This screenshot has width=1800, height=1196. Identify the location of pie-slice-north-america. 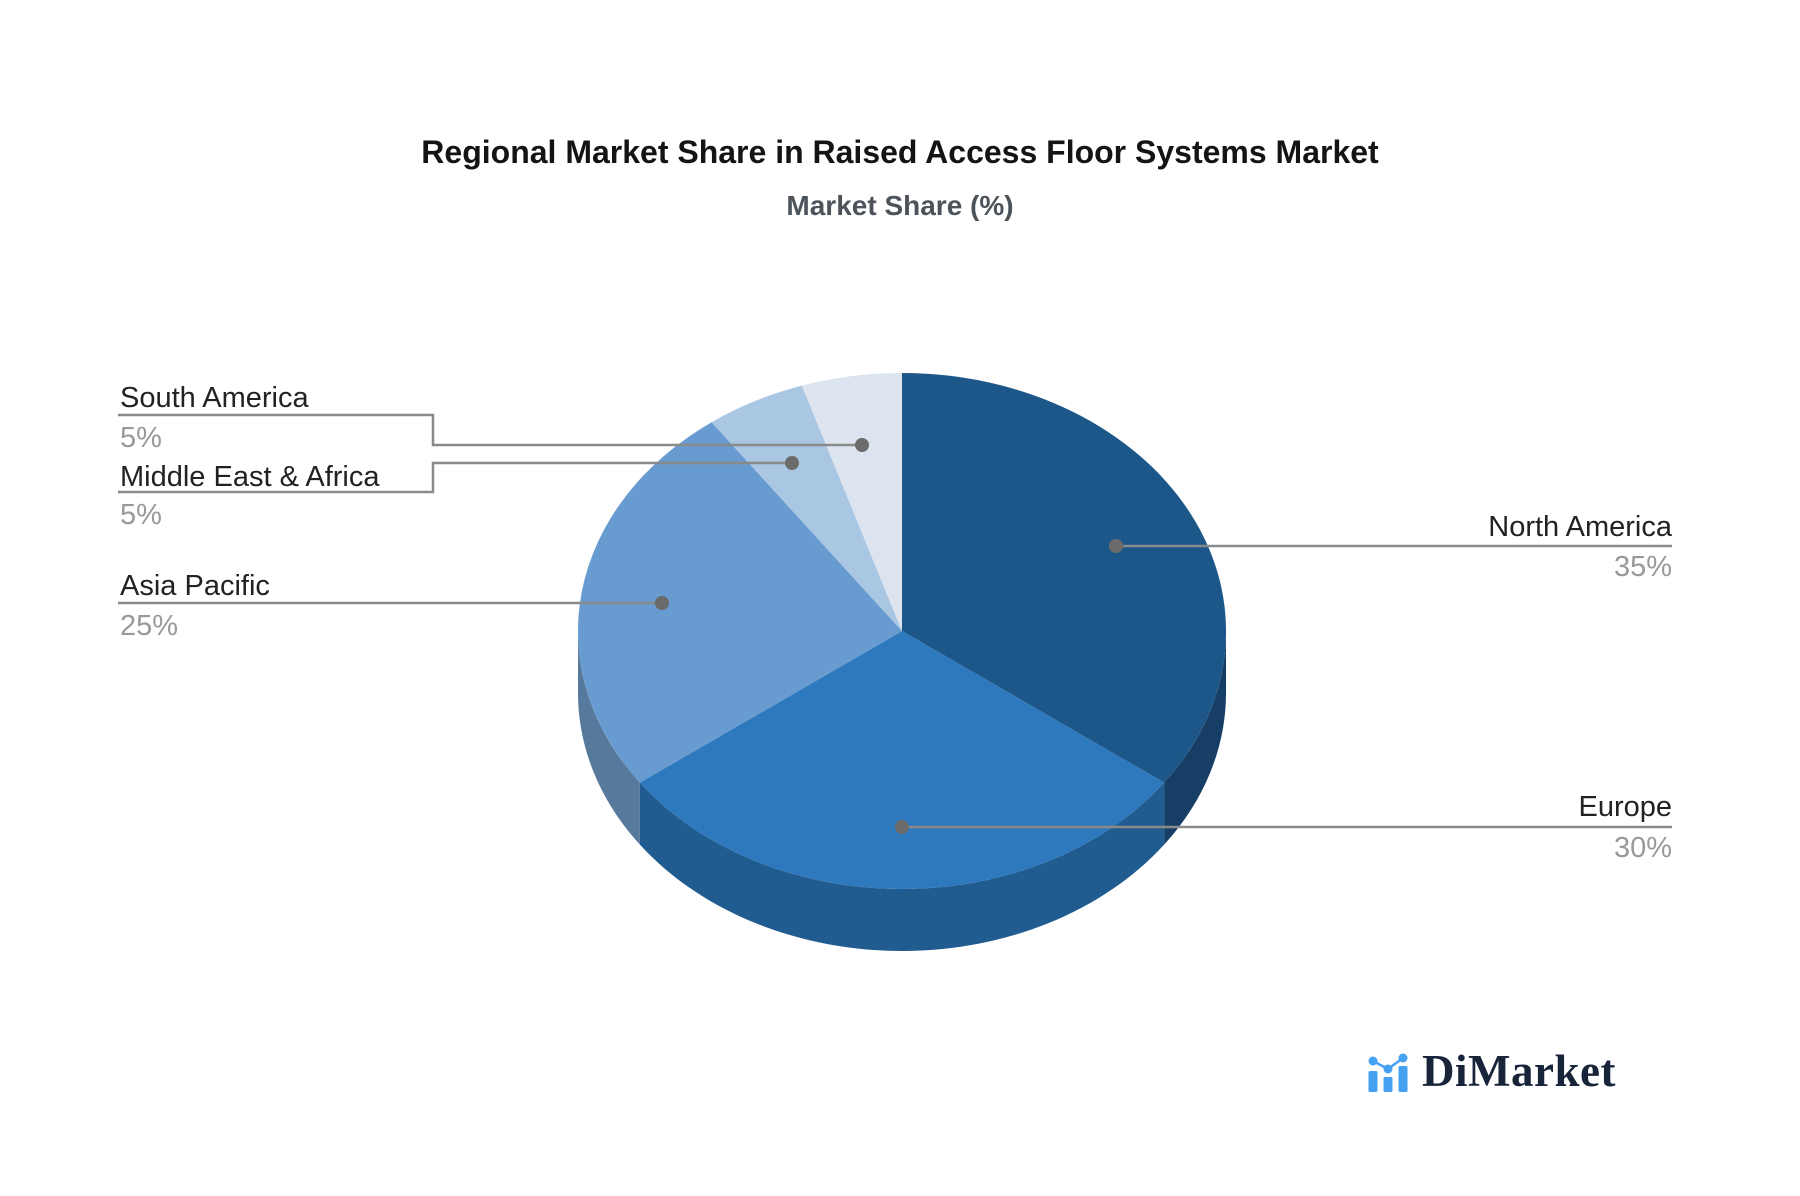
(1064, 578).